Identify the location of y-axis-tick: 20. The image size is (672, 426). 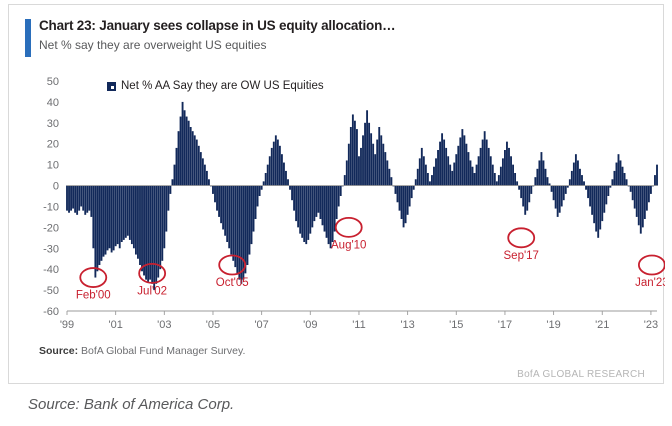
(53, 145).